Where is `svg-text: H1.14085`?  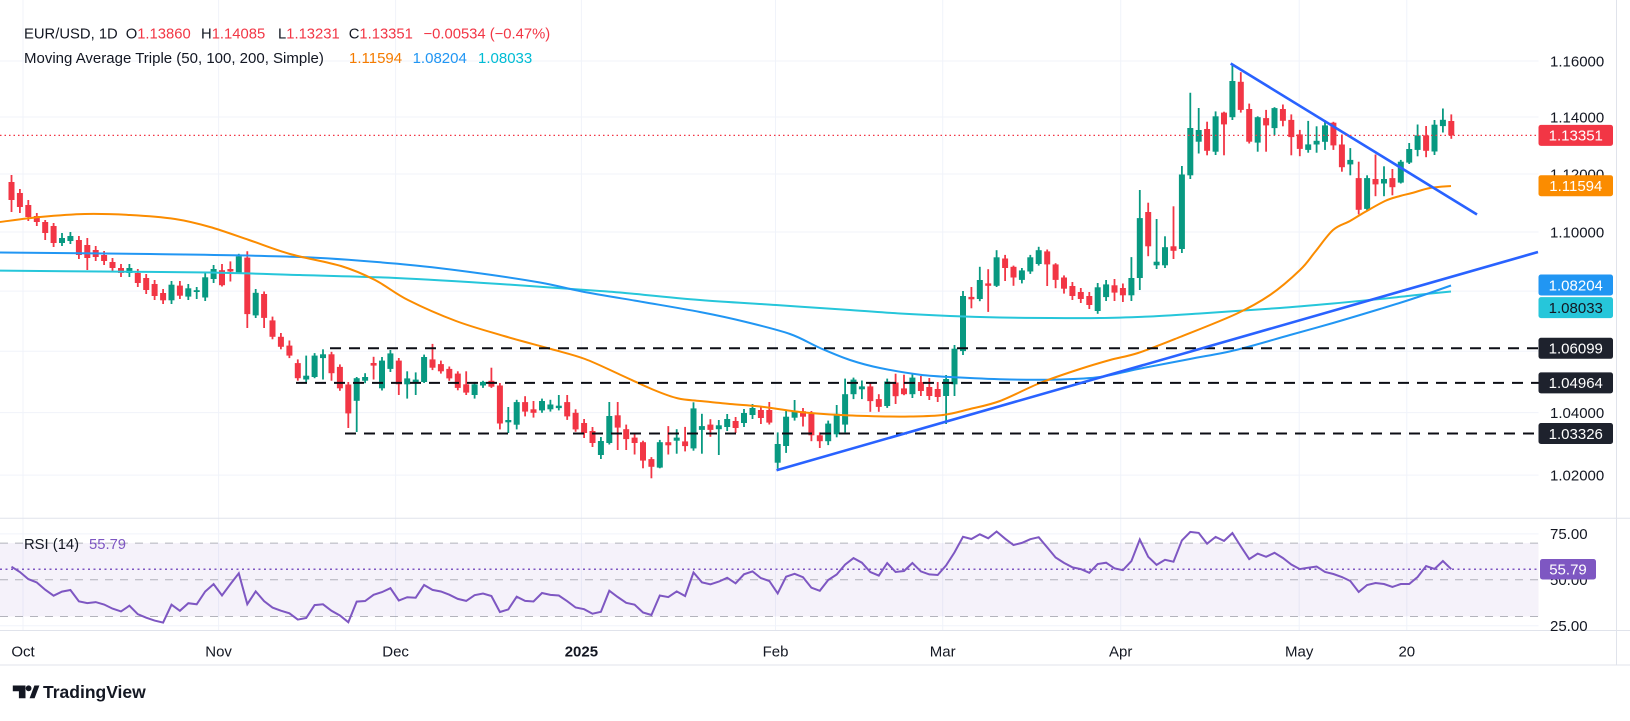
svg-text: H1.14085 is located at coordinates (233, 34).